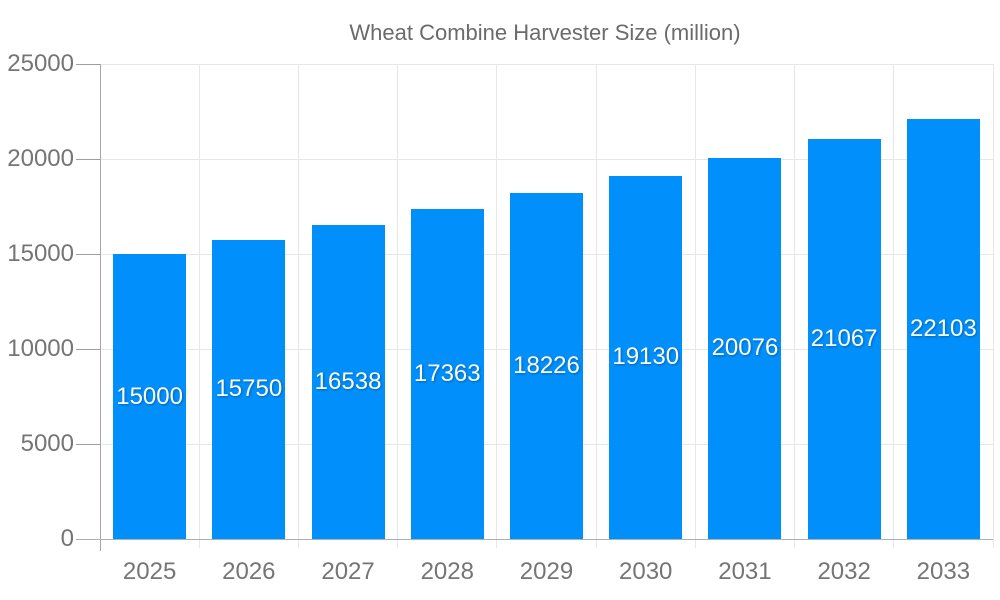 This screenshot has height=600, width=1000. What do you see at coordinates (844, 571) in the screenshot?
I see `x-axis-tick-label: 2032` at bounding box center [844, 571].